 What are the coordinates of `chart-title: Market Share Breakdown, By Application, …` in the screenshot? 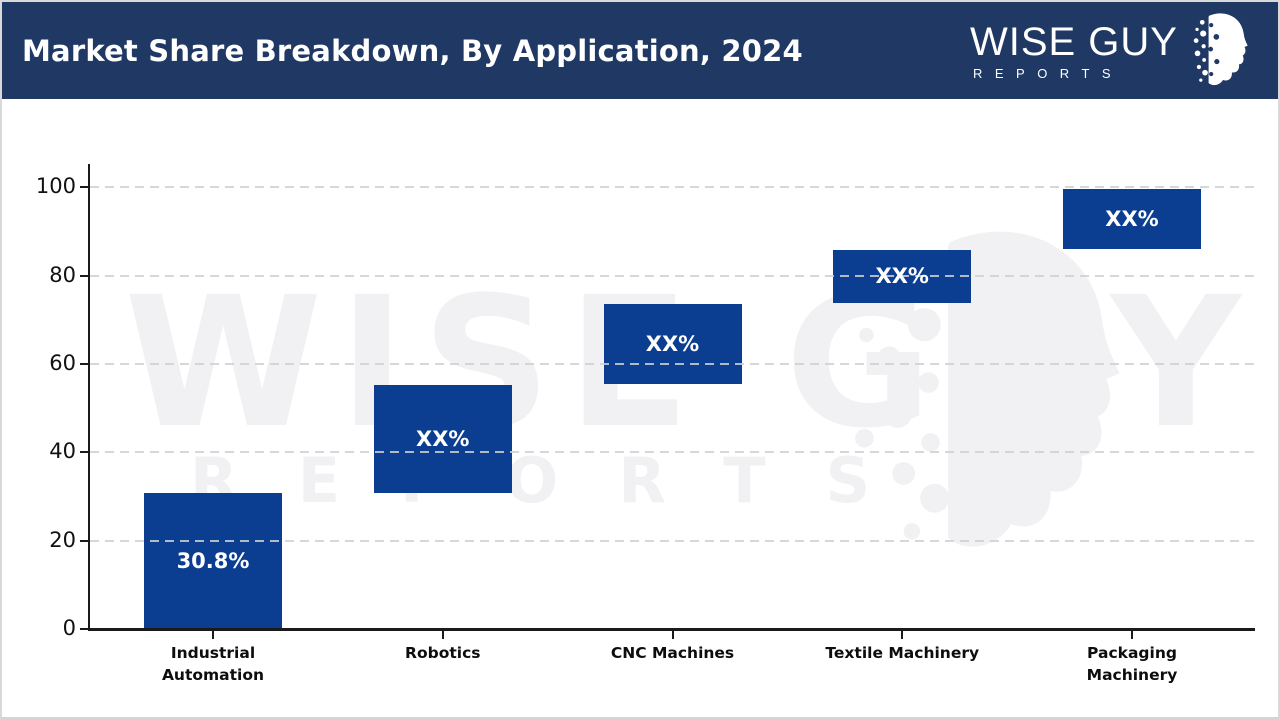 It's located at (412, 50).